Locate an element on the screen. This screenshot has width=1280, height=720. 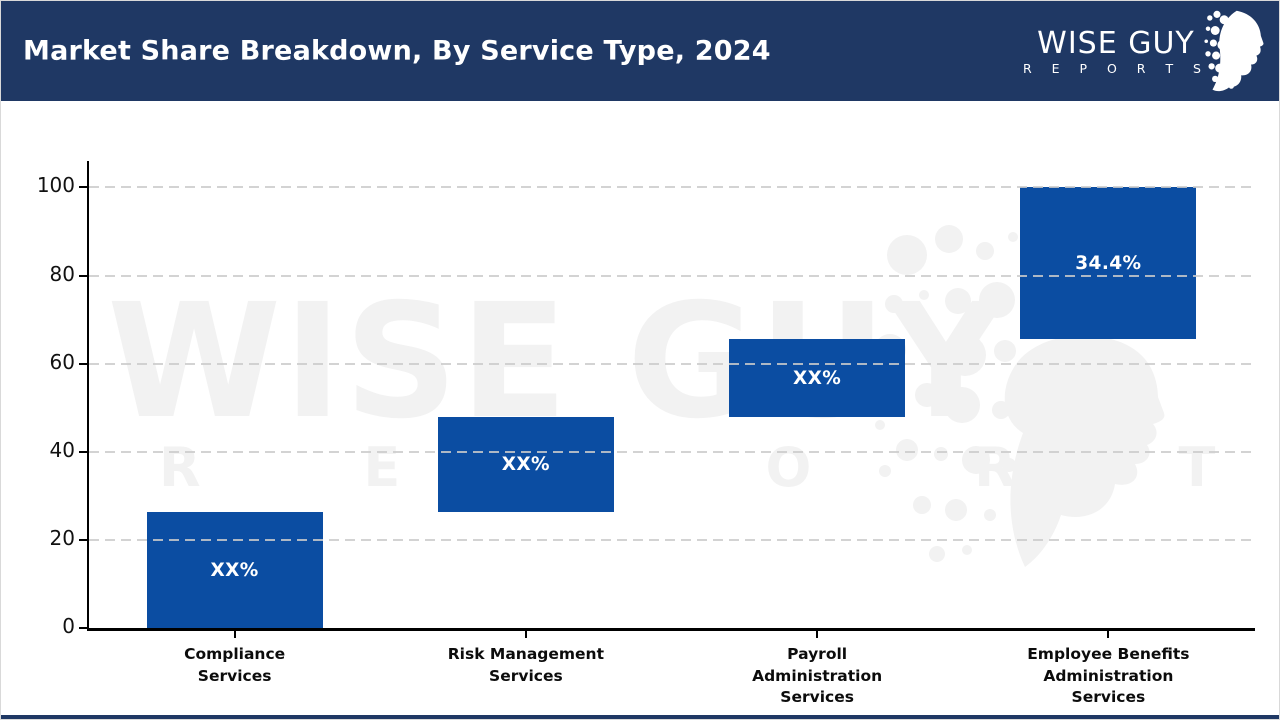
x-axis-line is located at coordinates (671, 629).